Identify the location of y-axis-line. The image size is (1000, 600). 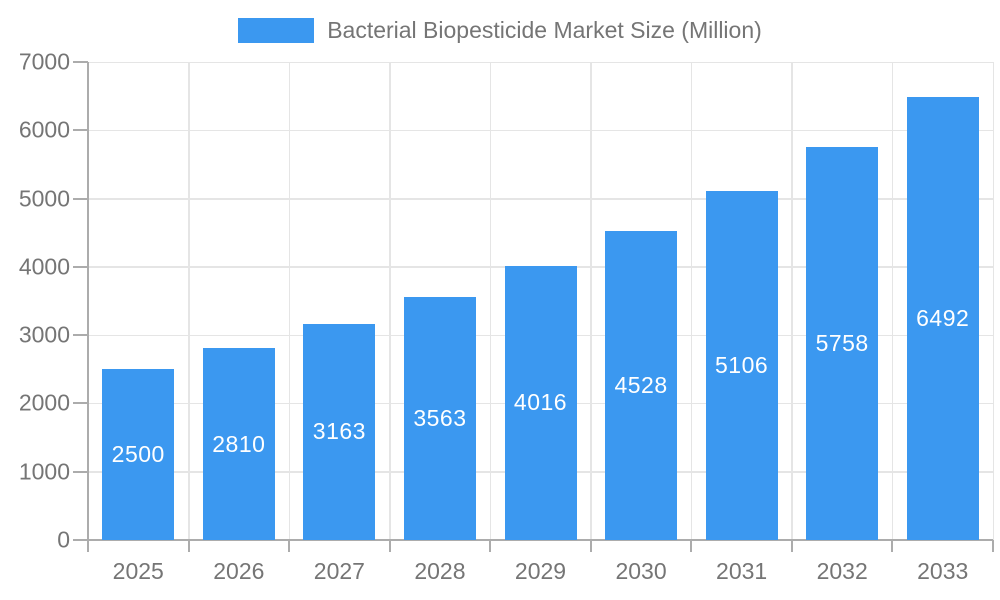
(88, 307).